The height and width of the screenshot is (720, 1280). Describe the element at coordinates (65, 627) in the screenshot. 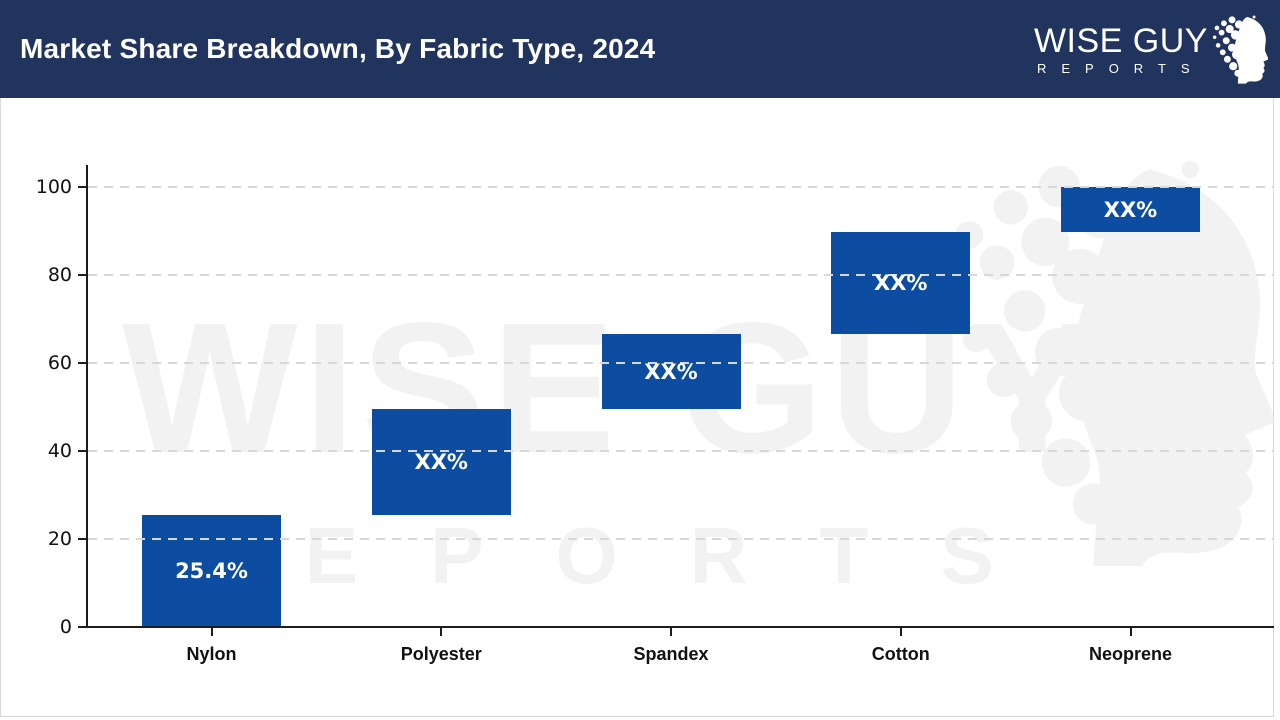

I see `y-tick-label: 0` at that location.